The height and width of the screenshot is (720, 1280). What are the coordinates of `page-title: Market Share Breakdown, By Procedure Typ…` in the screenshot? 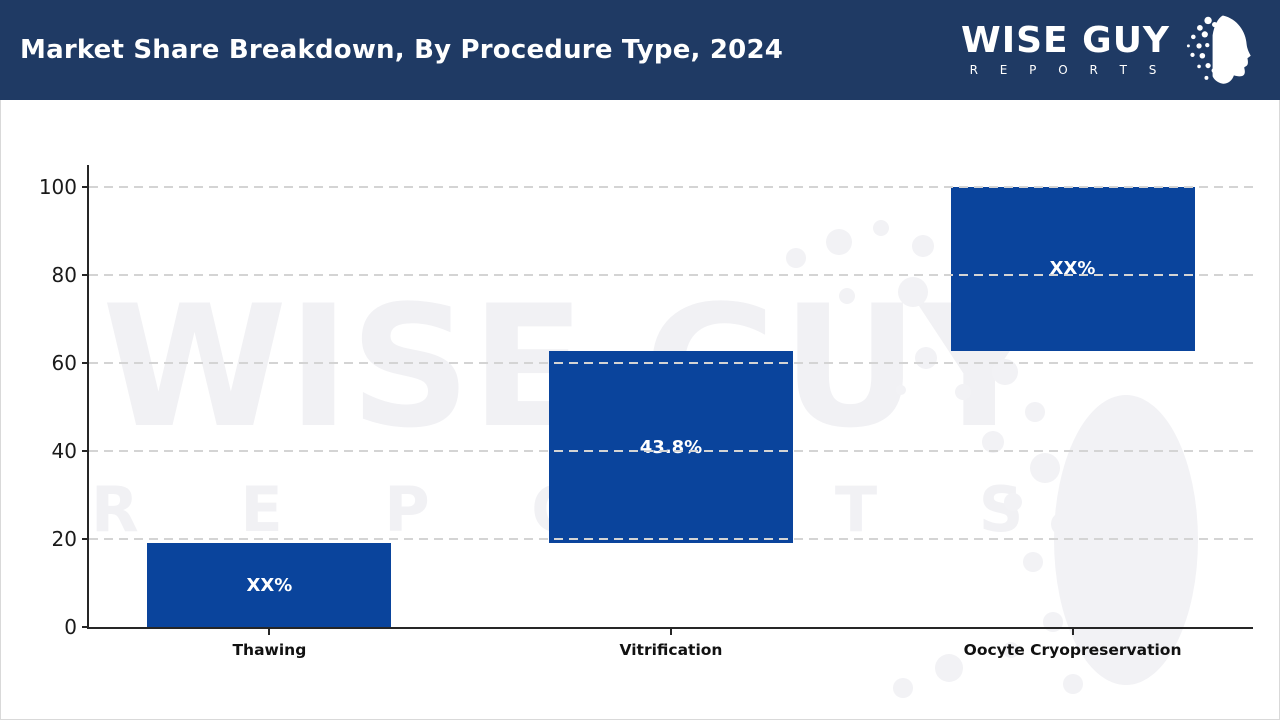 It's located at (402, 50).